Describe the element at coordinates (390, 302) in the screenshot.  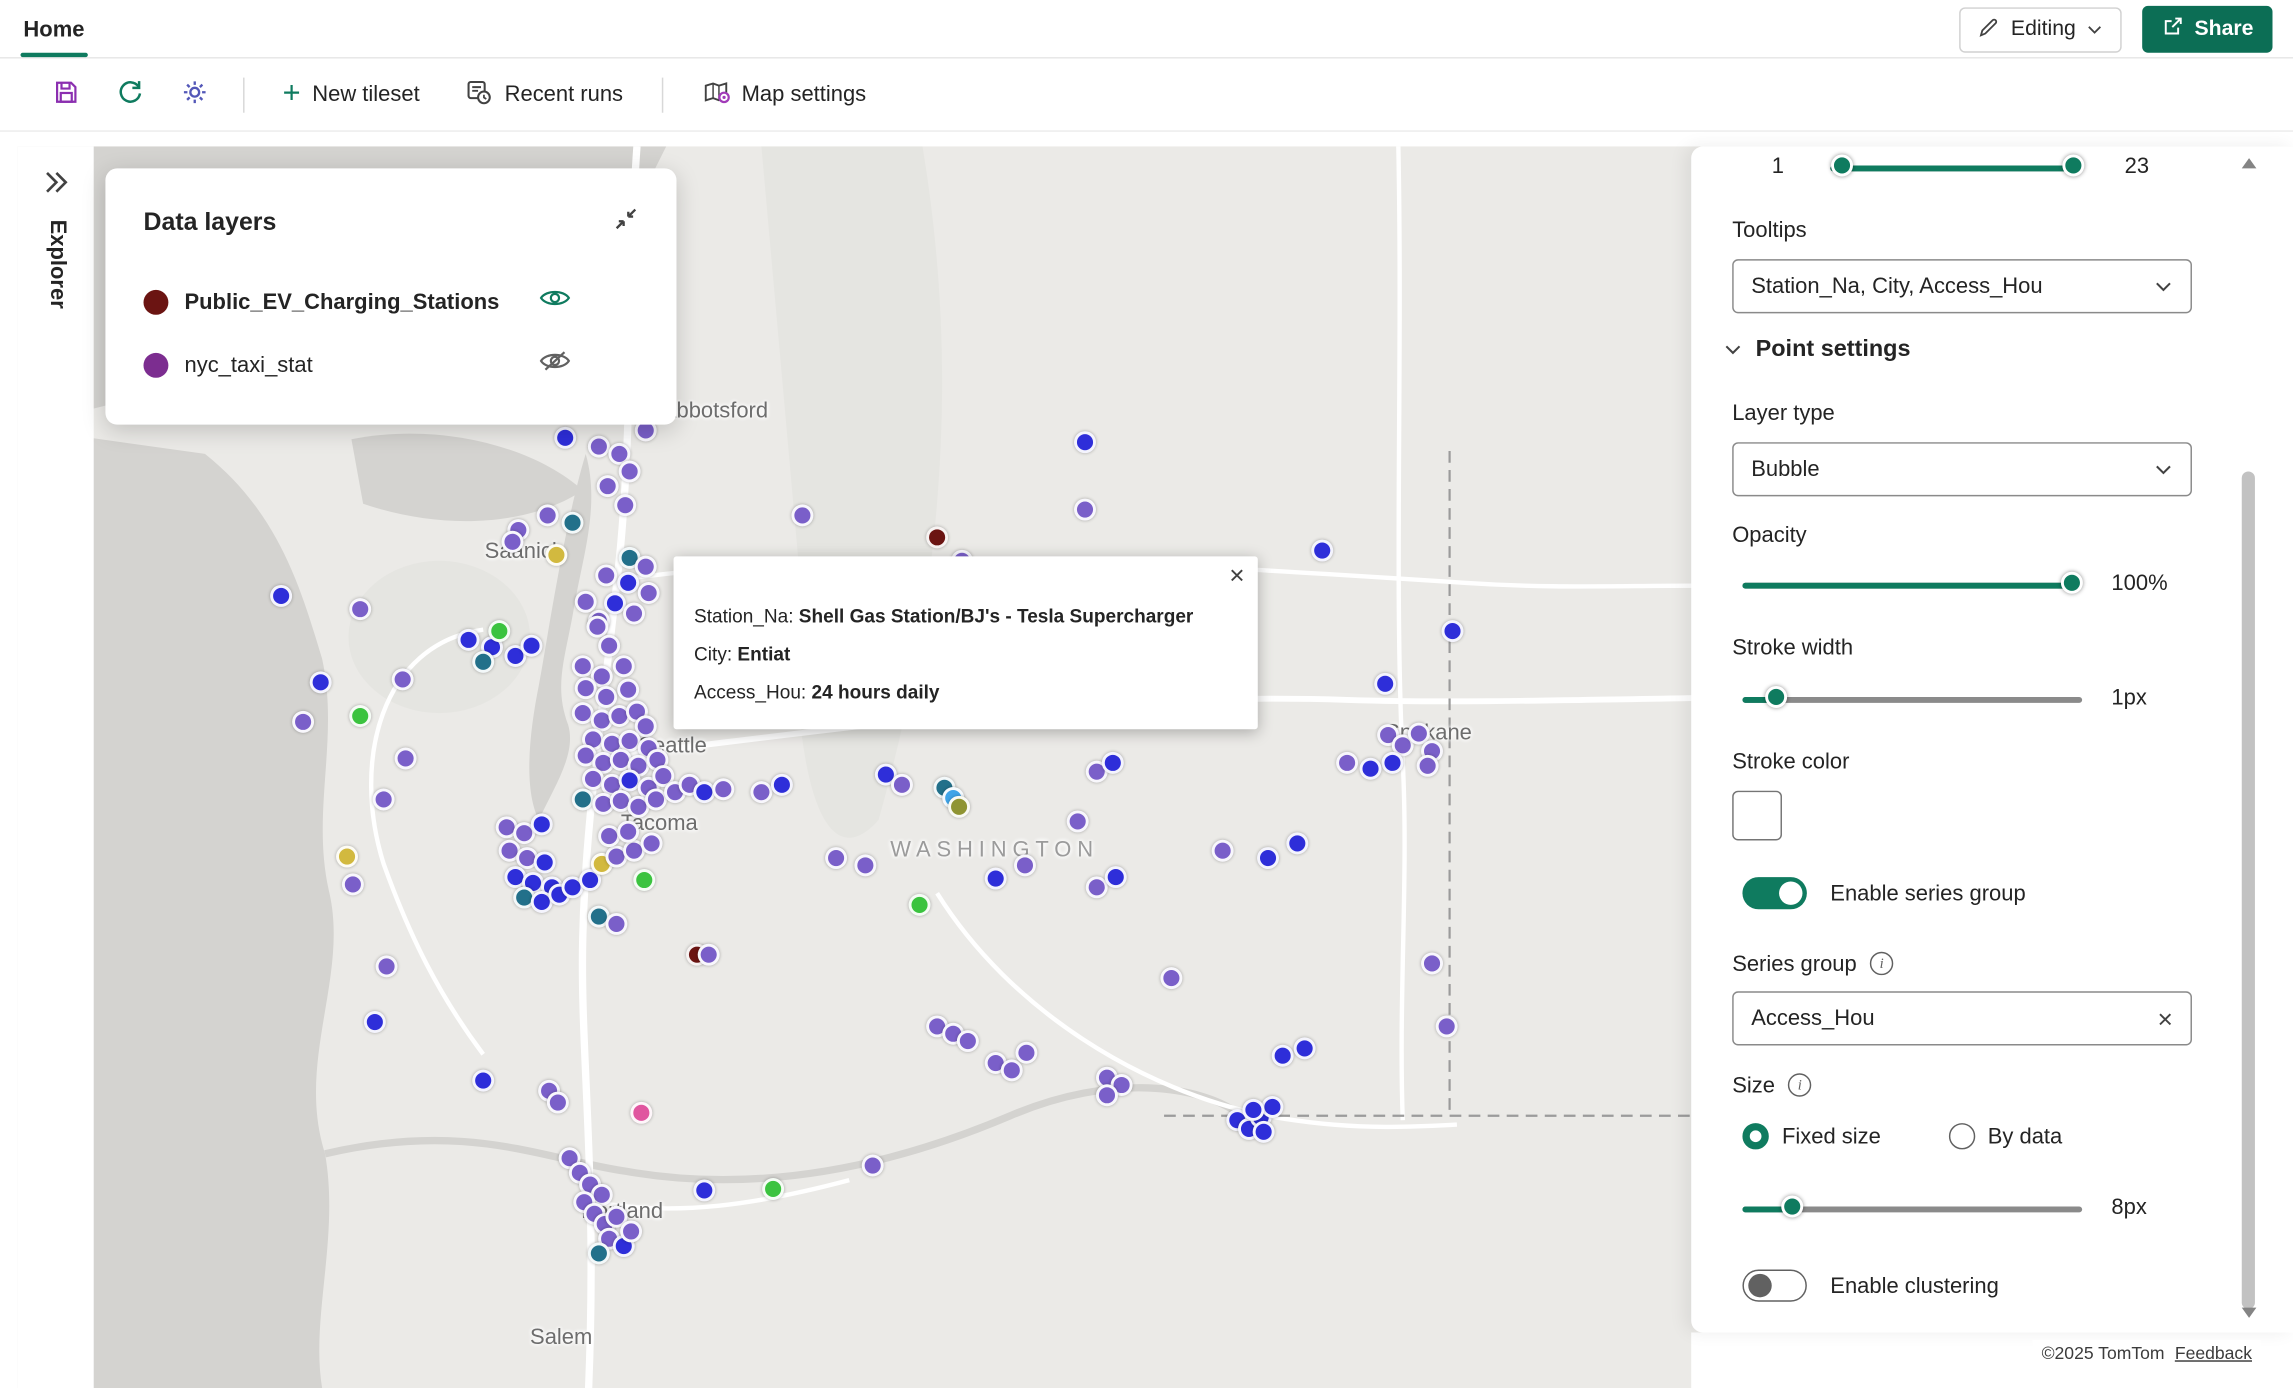
I see `layer-row-ev-stations: Public_EV_Charging_Stations` at that location.